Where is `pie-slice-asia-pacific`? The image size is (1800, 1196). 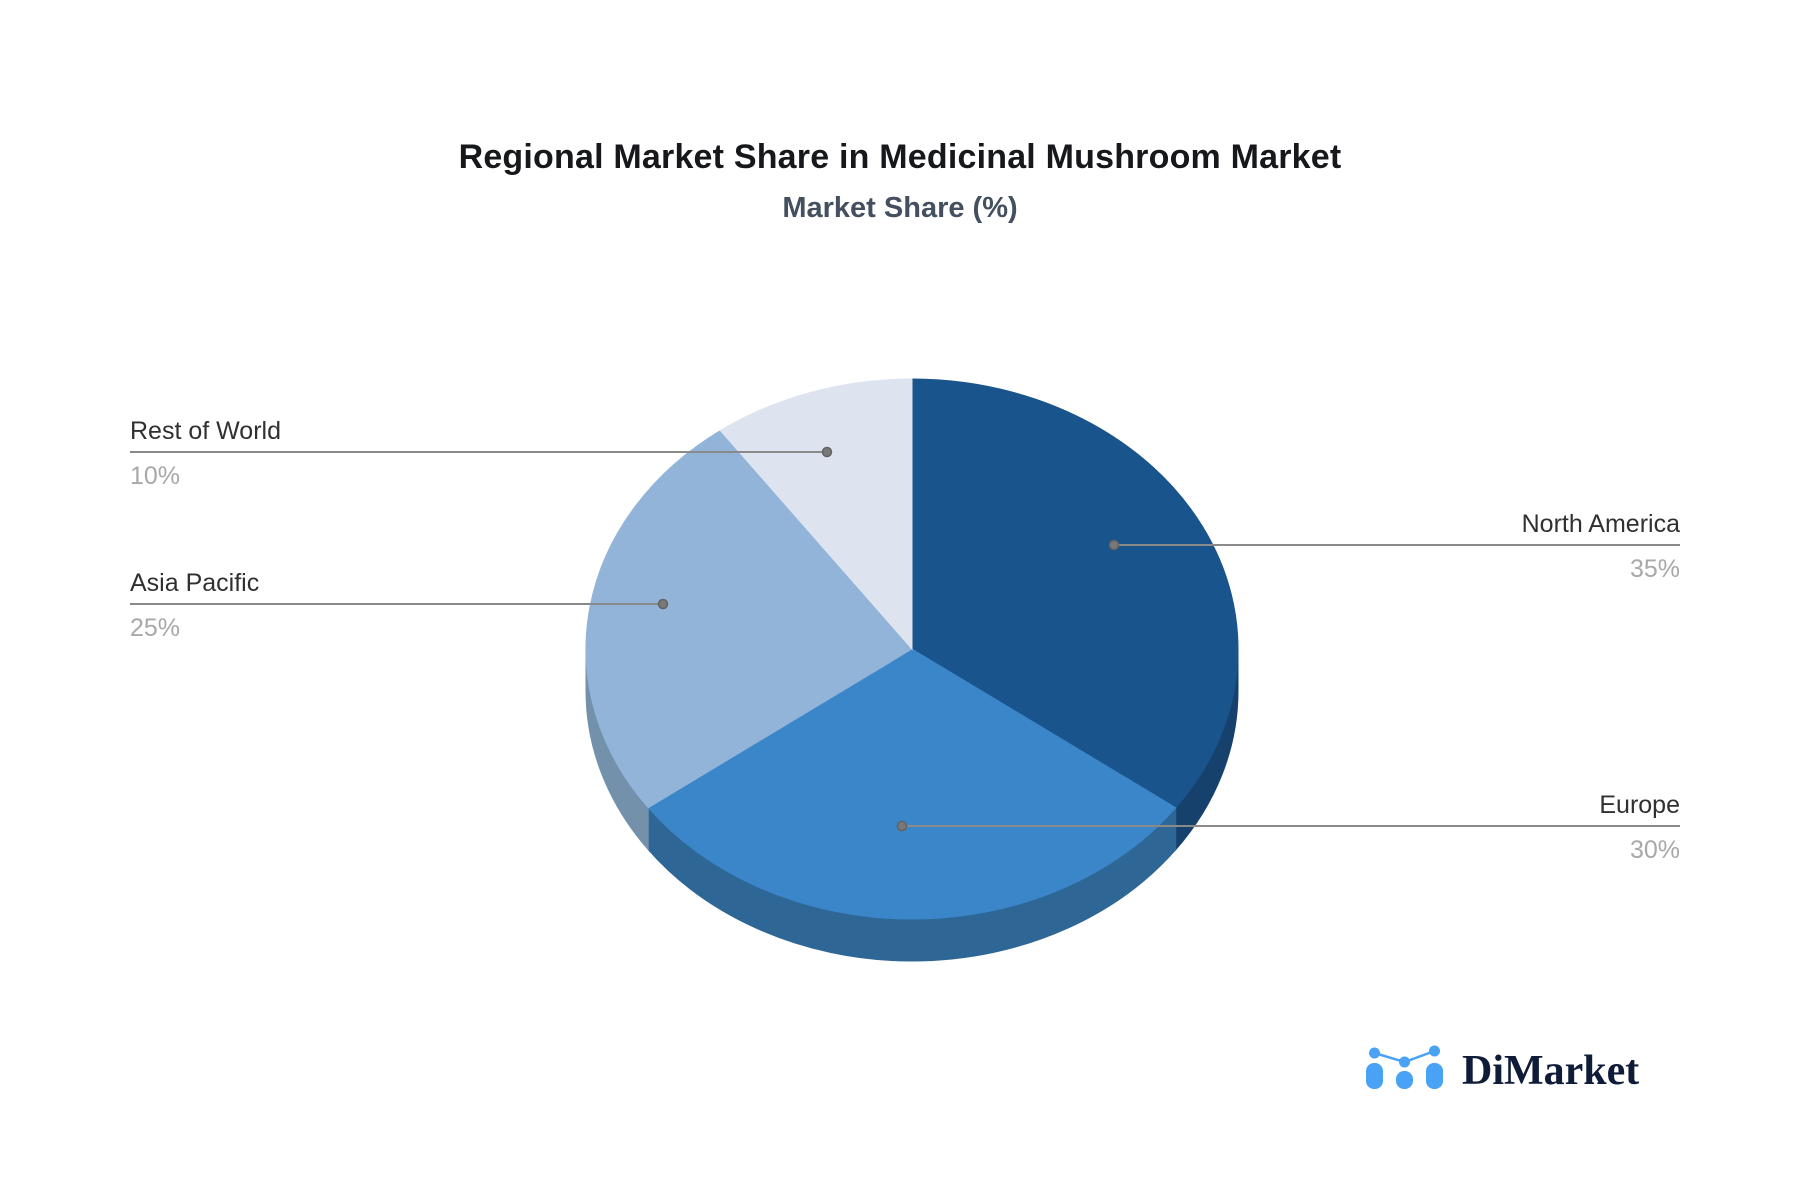
pie-slice-asia-pacific is located at coordinates (749, 619).